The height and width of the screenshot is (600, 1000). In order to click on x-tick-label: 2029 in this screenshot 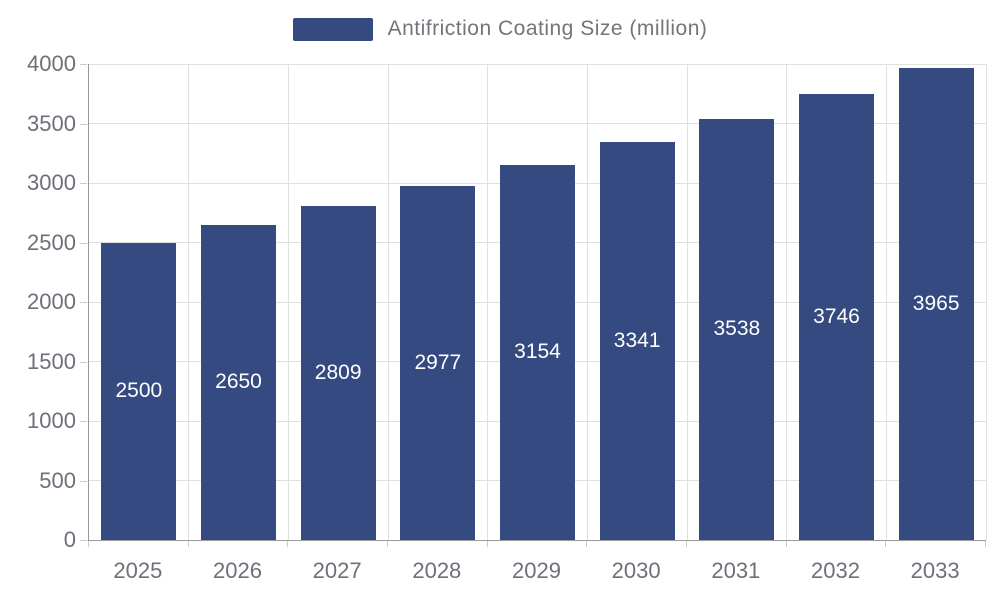, I will do `click(536, 570)`.